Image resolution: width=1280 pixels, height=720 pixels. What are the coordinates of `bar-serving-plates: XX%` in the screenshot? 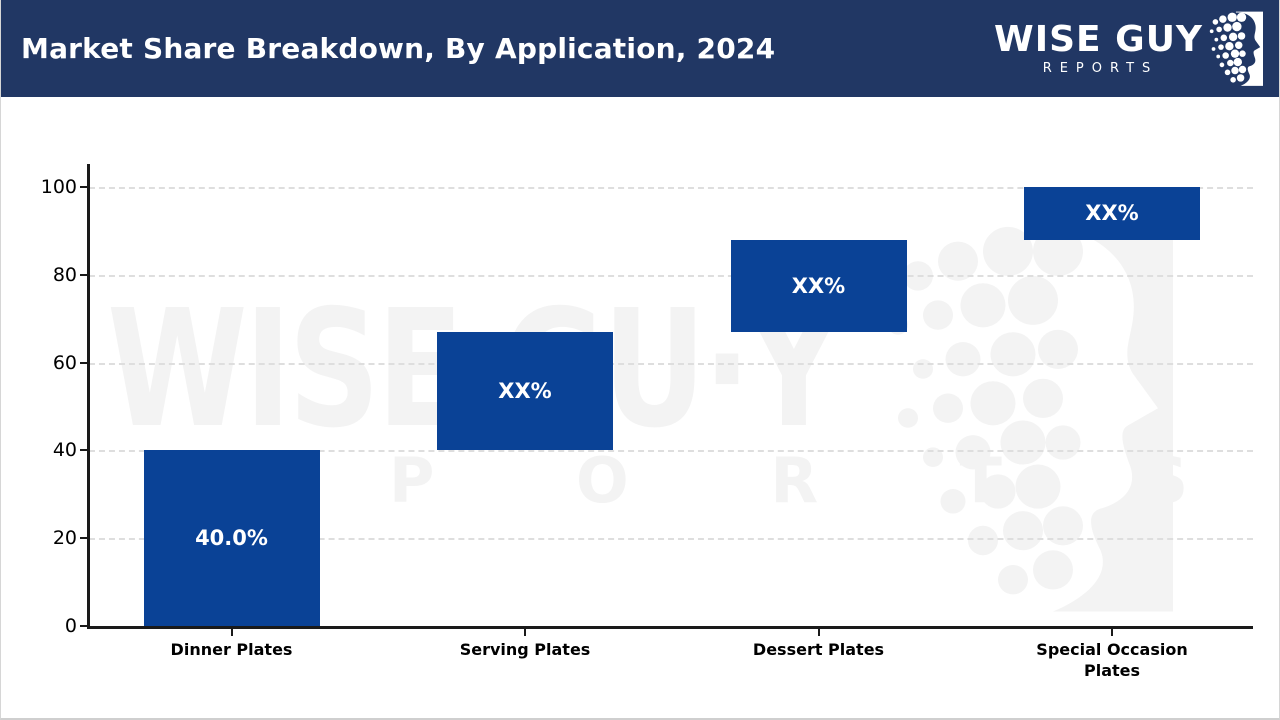 It's located at (525, 391).